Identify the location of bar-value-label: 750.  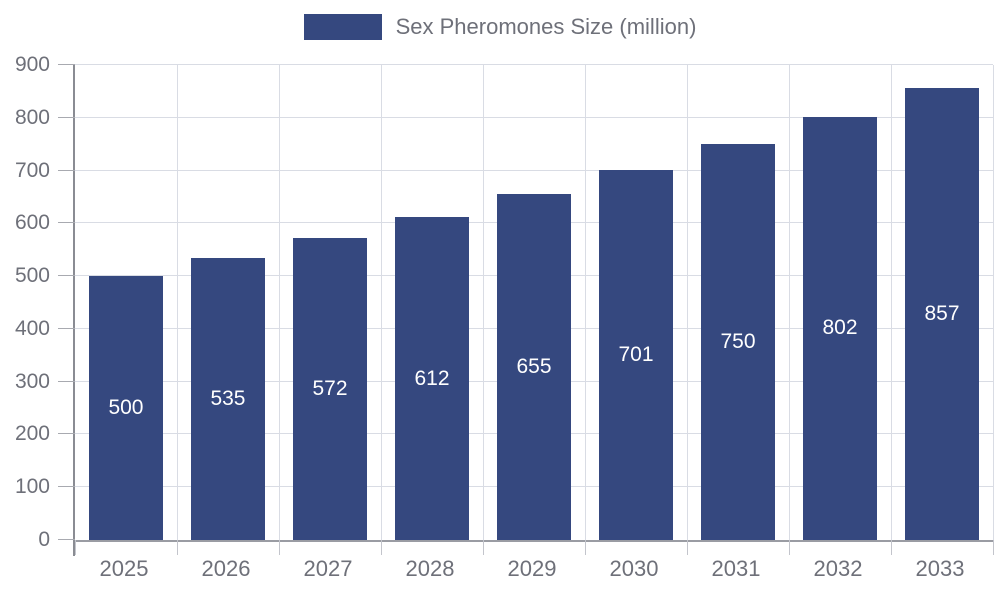
(738, 342).